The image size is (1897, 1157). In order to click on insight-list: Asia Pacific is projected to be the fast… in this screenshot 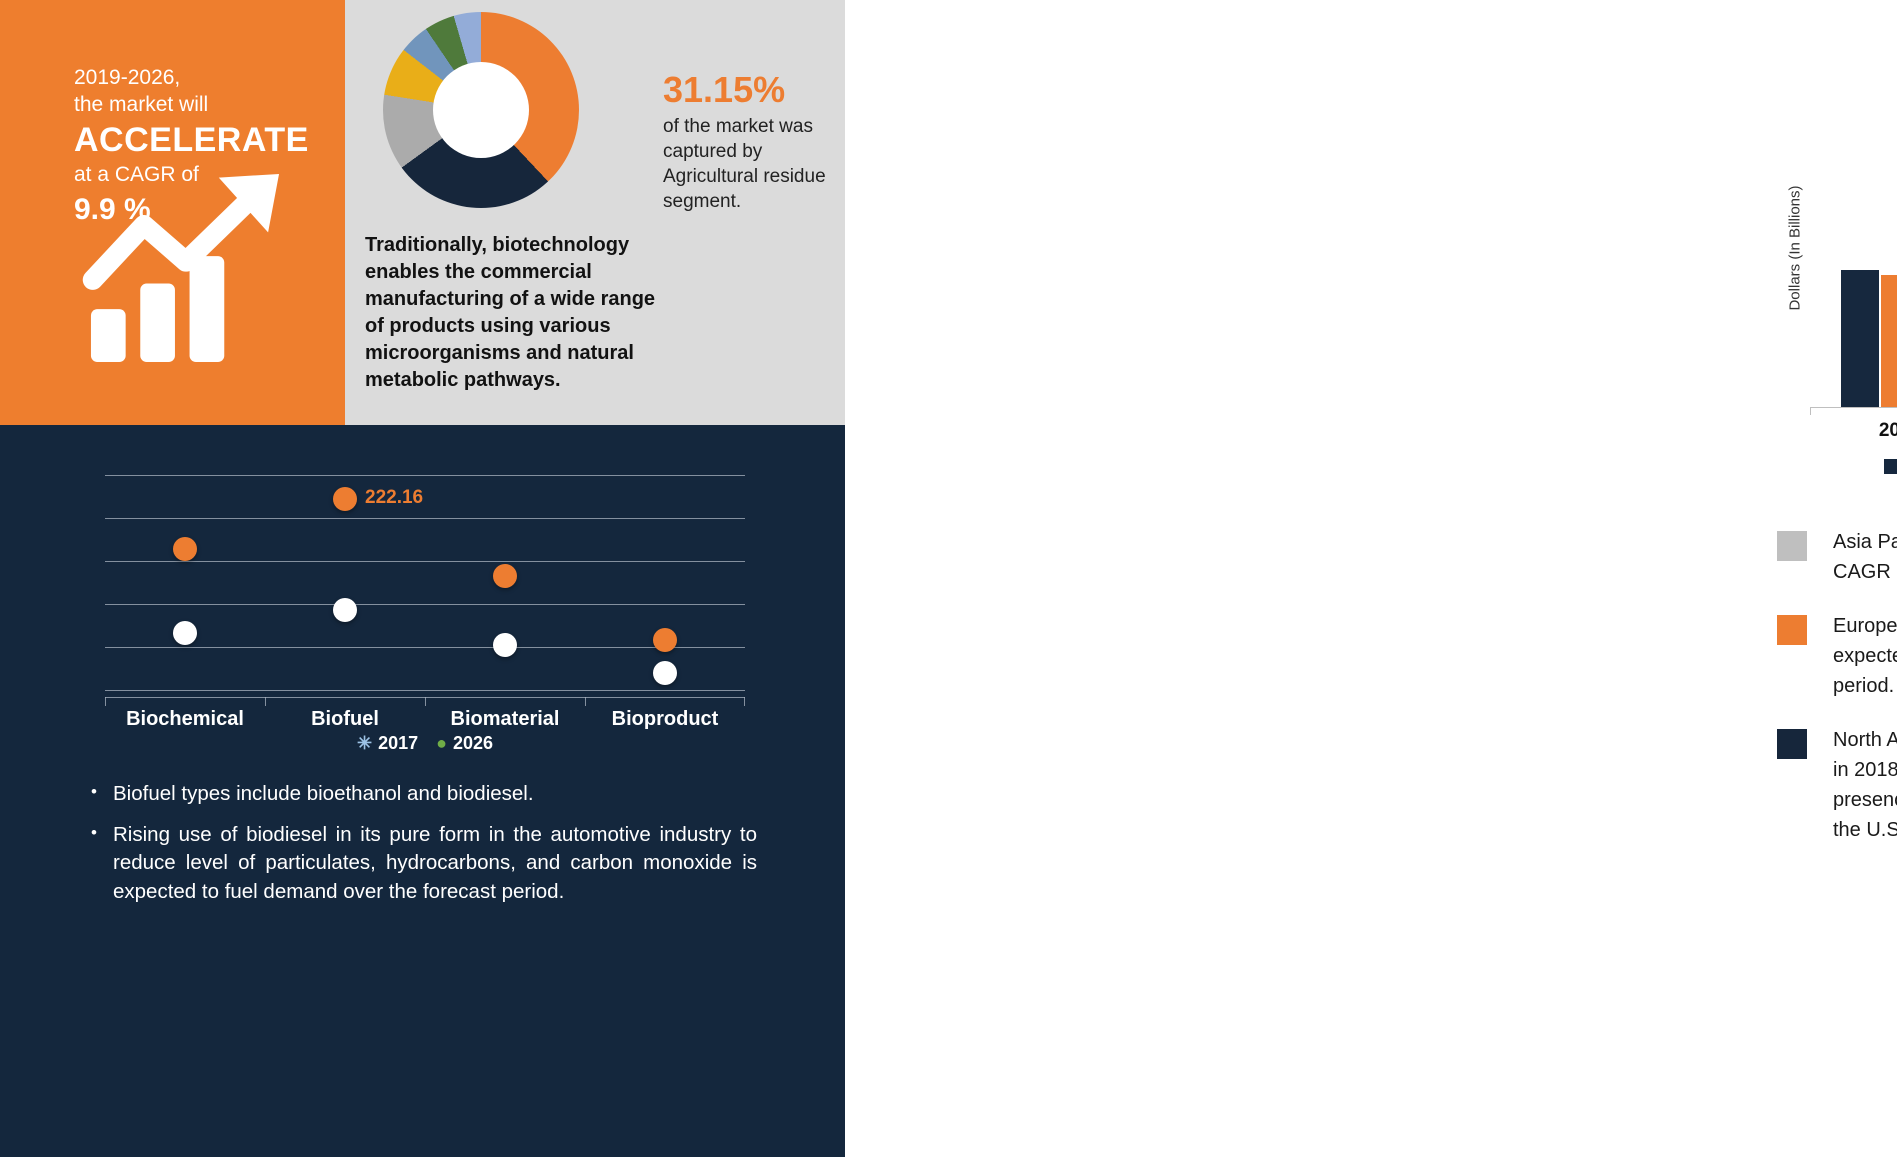, I will do `click(1837, 698)`.